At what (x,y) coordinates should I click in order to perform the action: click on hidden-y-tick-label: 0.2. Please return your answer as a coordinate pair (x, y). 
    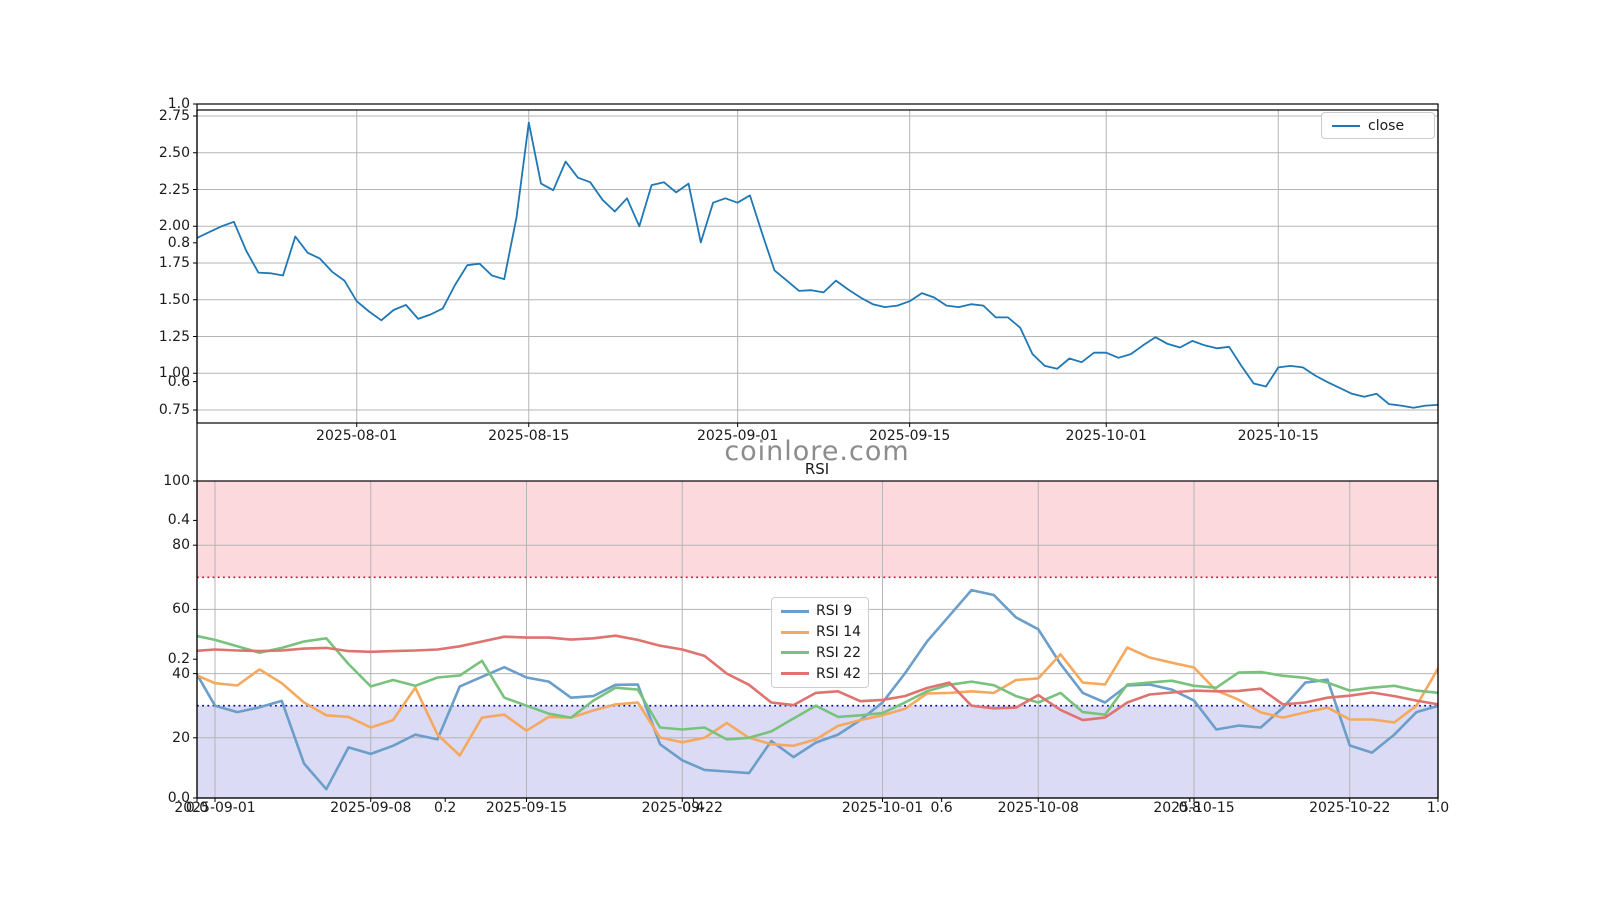
    Looking at the image, I should click on (178, 659).